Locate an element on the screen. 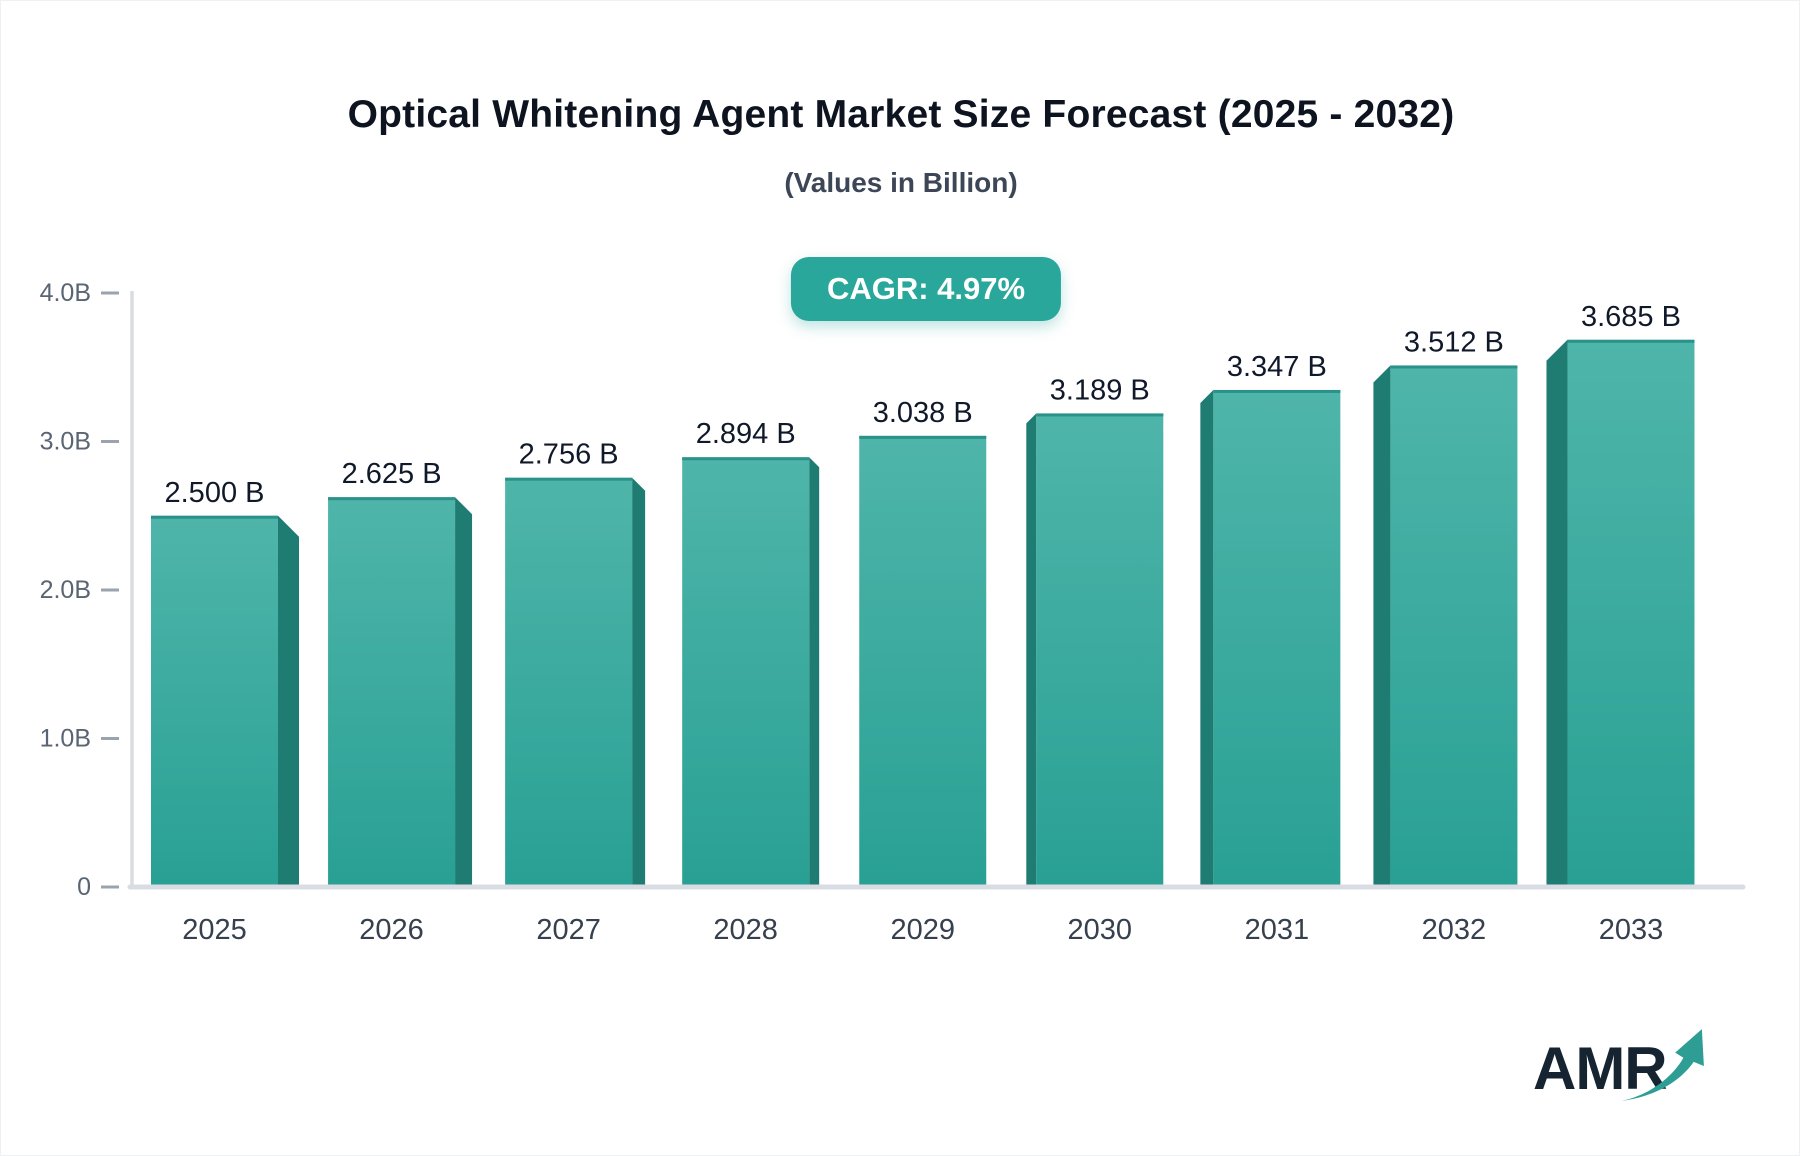 This screenshot has height=1156, width=1800. bar-value-label: 3.038 B is located at coordinates (923, 413).